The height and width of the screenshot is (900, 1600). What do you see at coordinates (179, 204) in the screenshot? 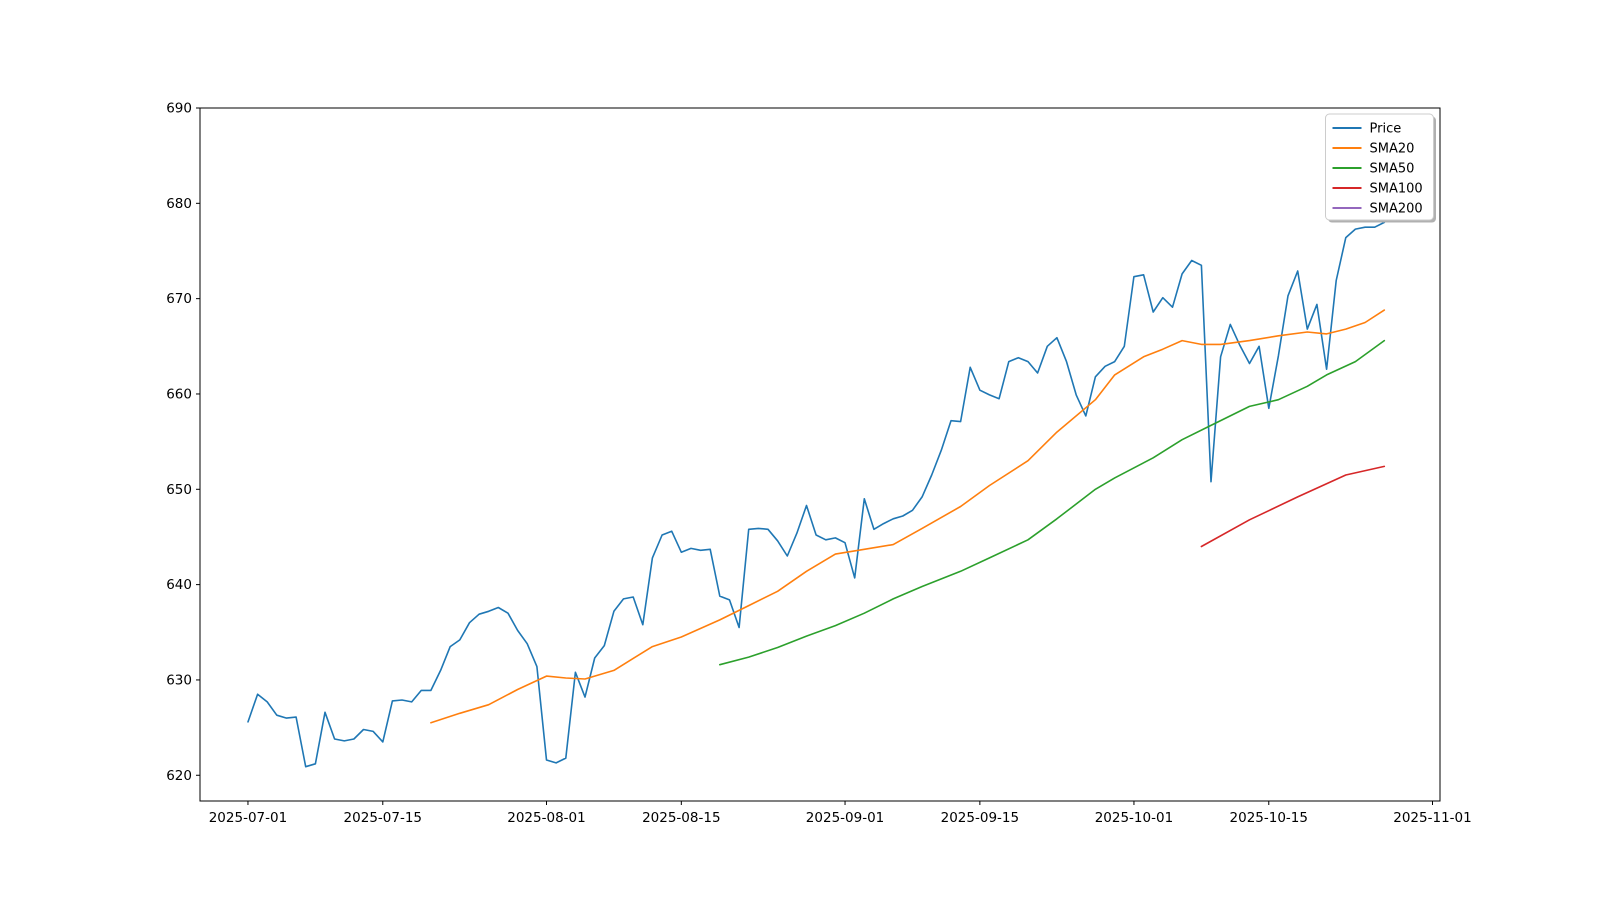
I see `y-tick-label: 680` at bounding box center [179, 204].